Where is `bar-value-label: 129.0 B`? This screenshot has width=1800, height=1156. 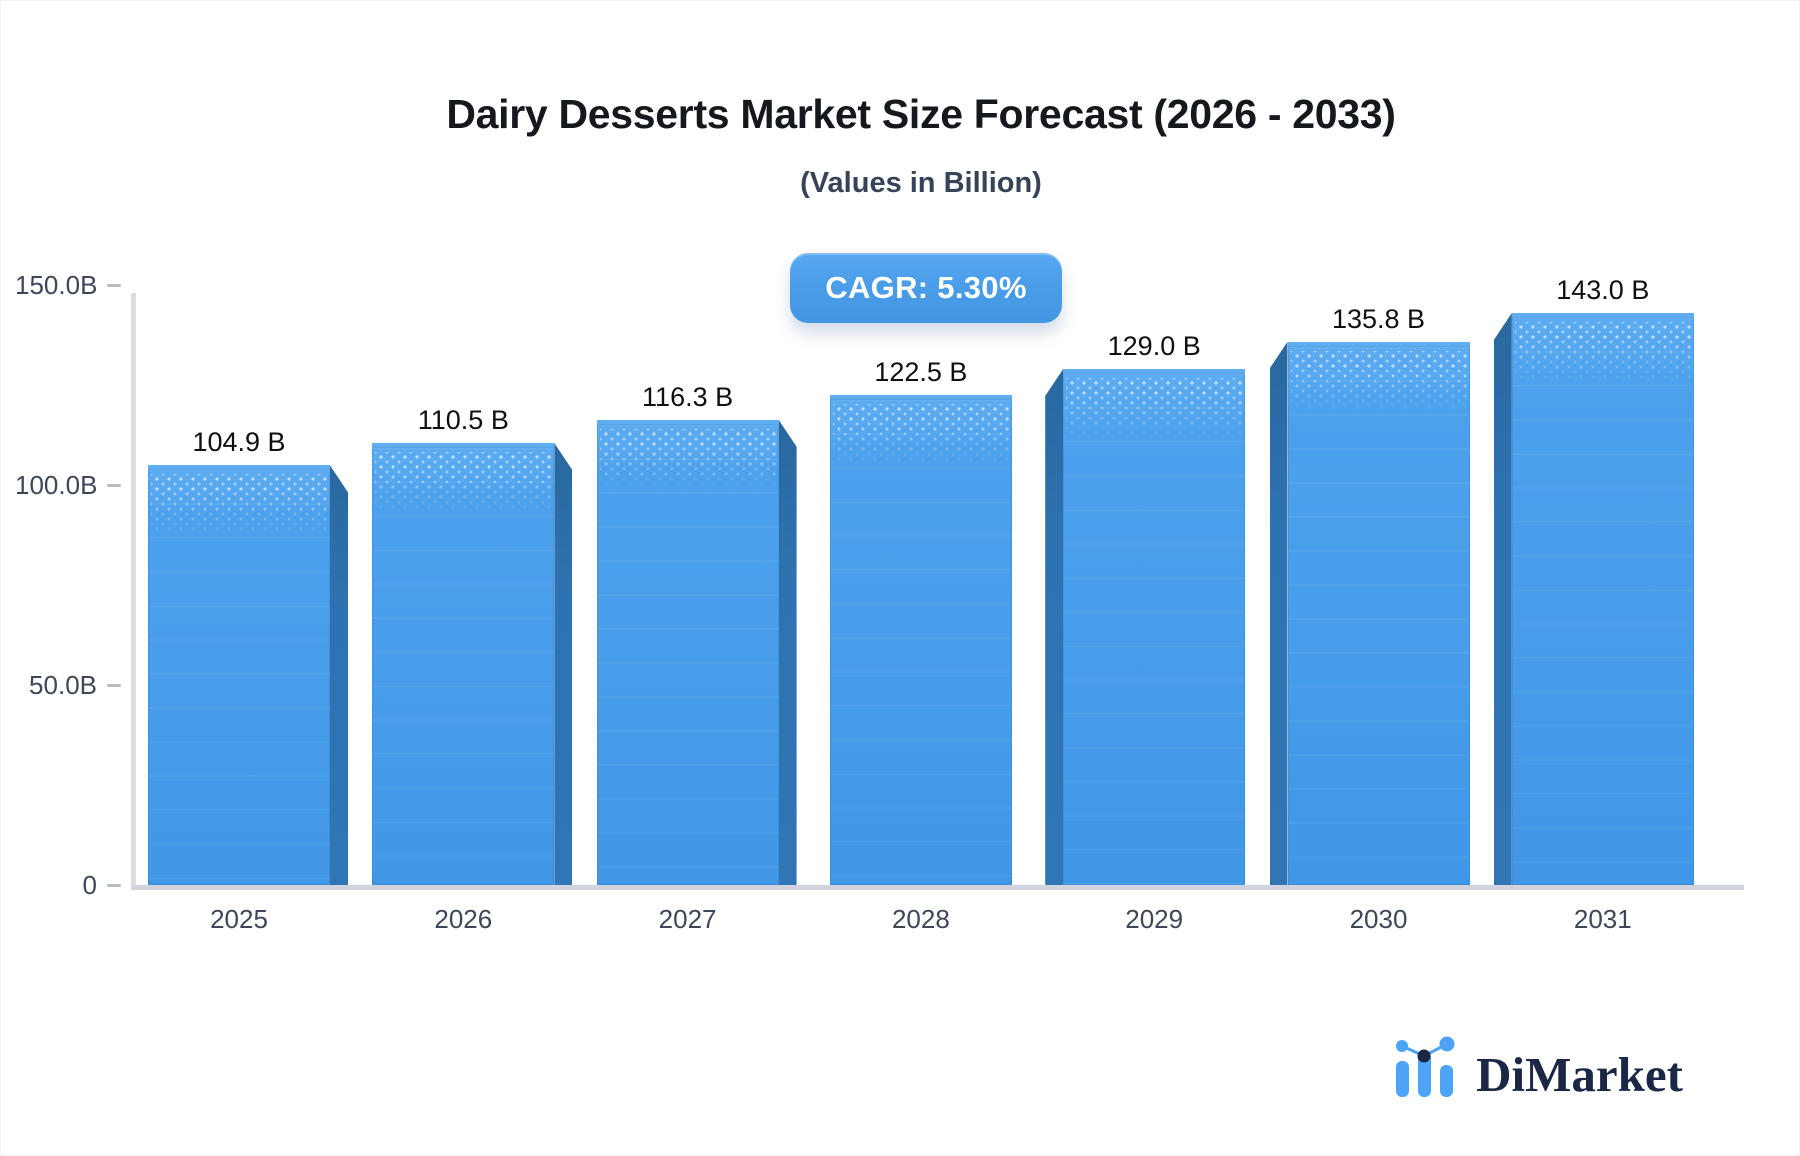
bar-value-label: 129.0 B is located at coordinates (1154, 346).